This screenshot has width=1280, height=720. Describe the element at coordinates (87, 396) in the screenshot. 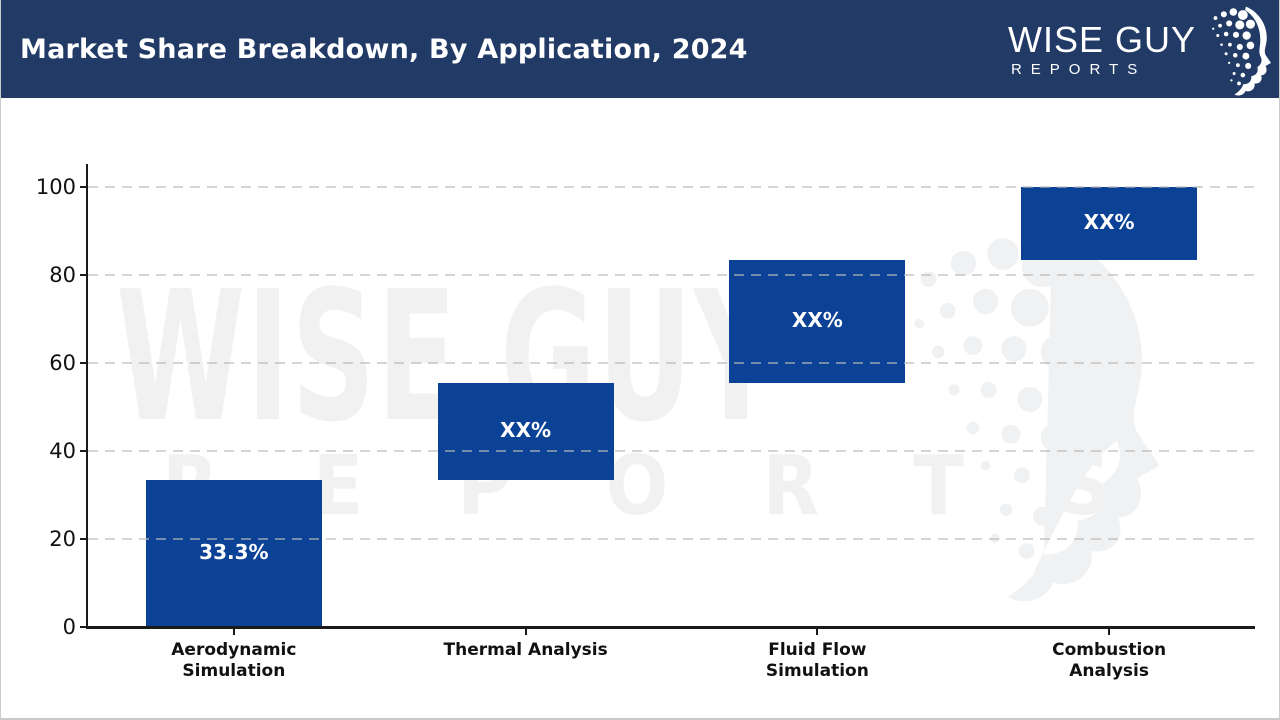

I see `y-axis-line` at that location.